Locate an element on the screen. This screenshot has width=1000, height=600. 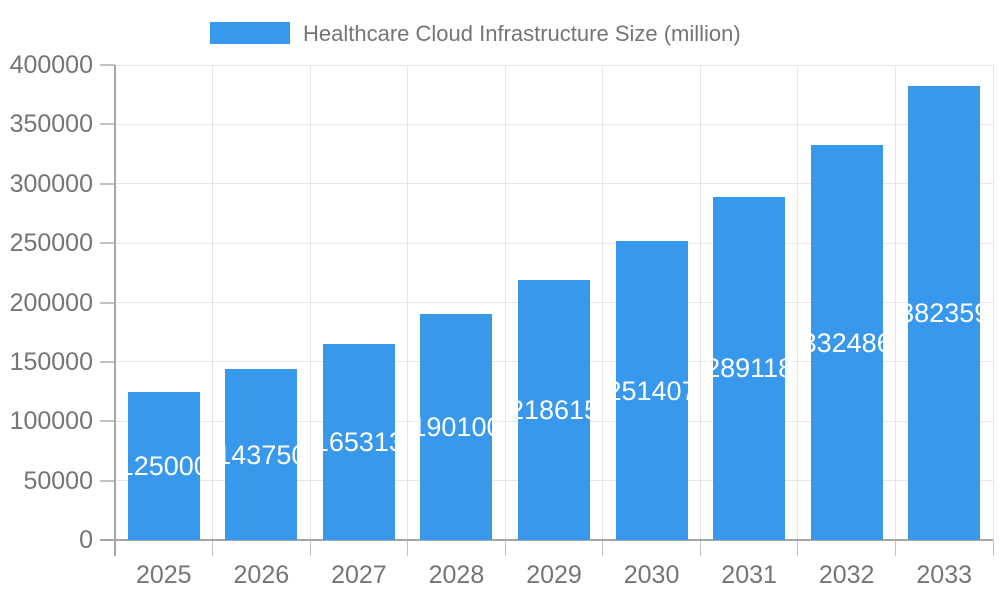
y-axis-tick-label: 200000 is located at coordinates (51, 302).